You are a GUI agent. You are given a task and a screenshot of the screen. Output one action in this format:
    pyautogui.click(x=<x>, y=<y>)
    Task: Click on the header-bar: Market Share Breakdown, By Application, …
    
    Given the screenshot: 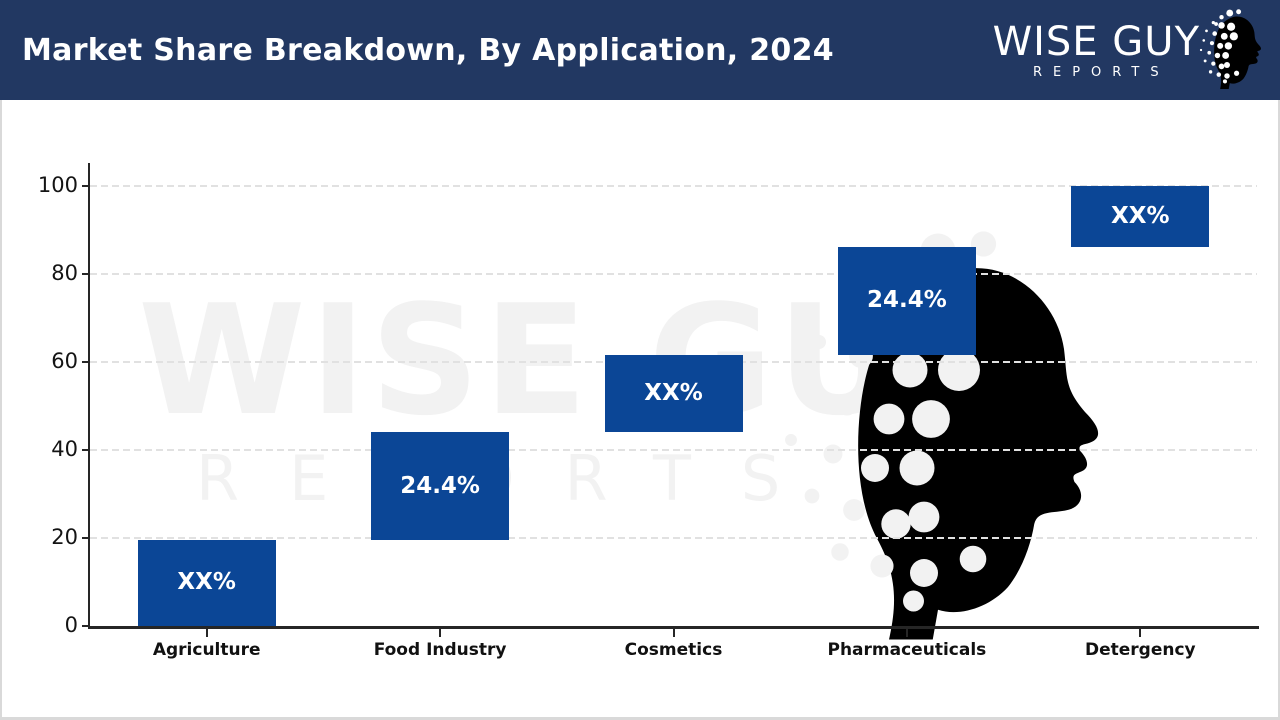 What is the action you would take?
    pyautogui.click(x=640, y=50)
    